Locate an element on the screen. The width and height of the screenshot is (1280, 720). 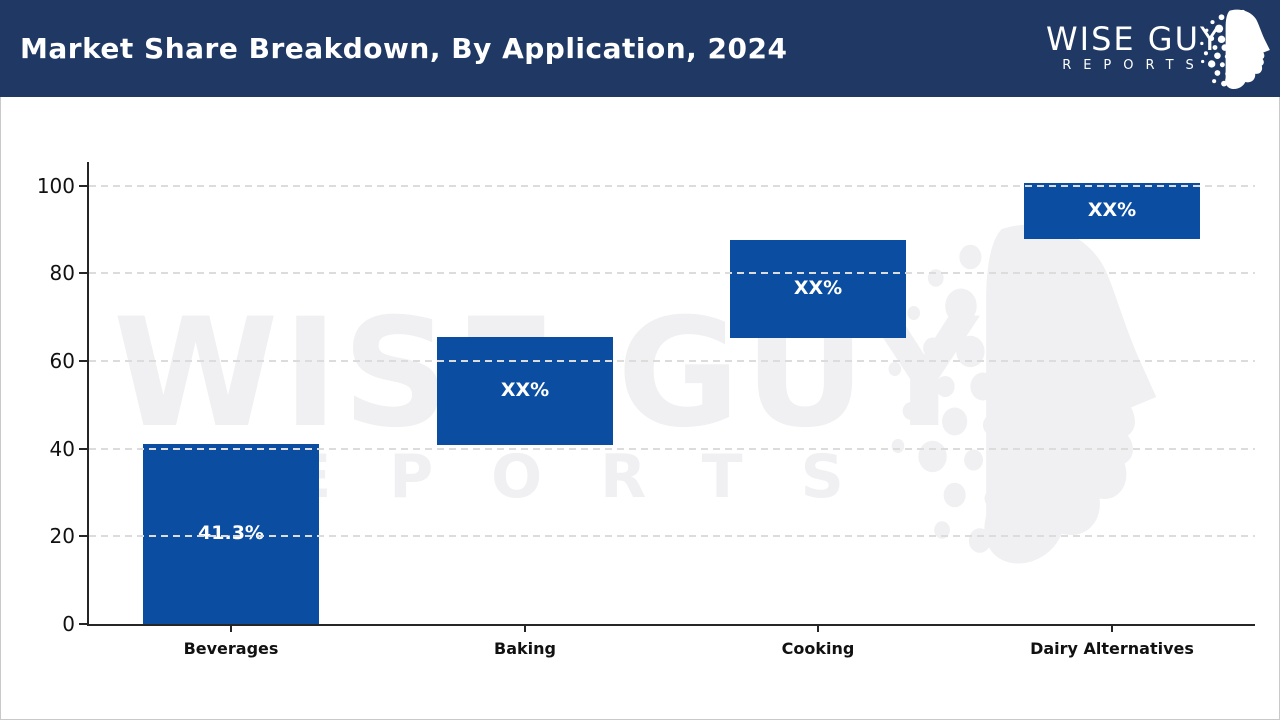
bar-beverages: 41.3% is located at coordinates (231, 534).